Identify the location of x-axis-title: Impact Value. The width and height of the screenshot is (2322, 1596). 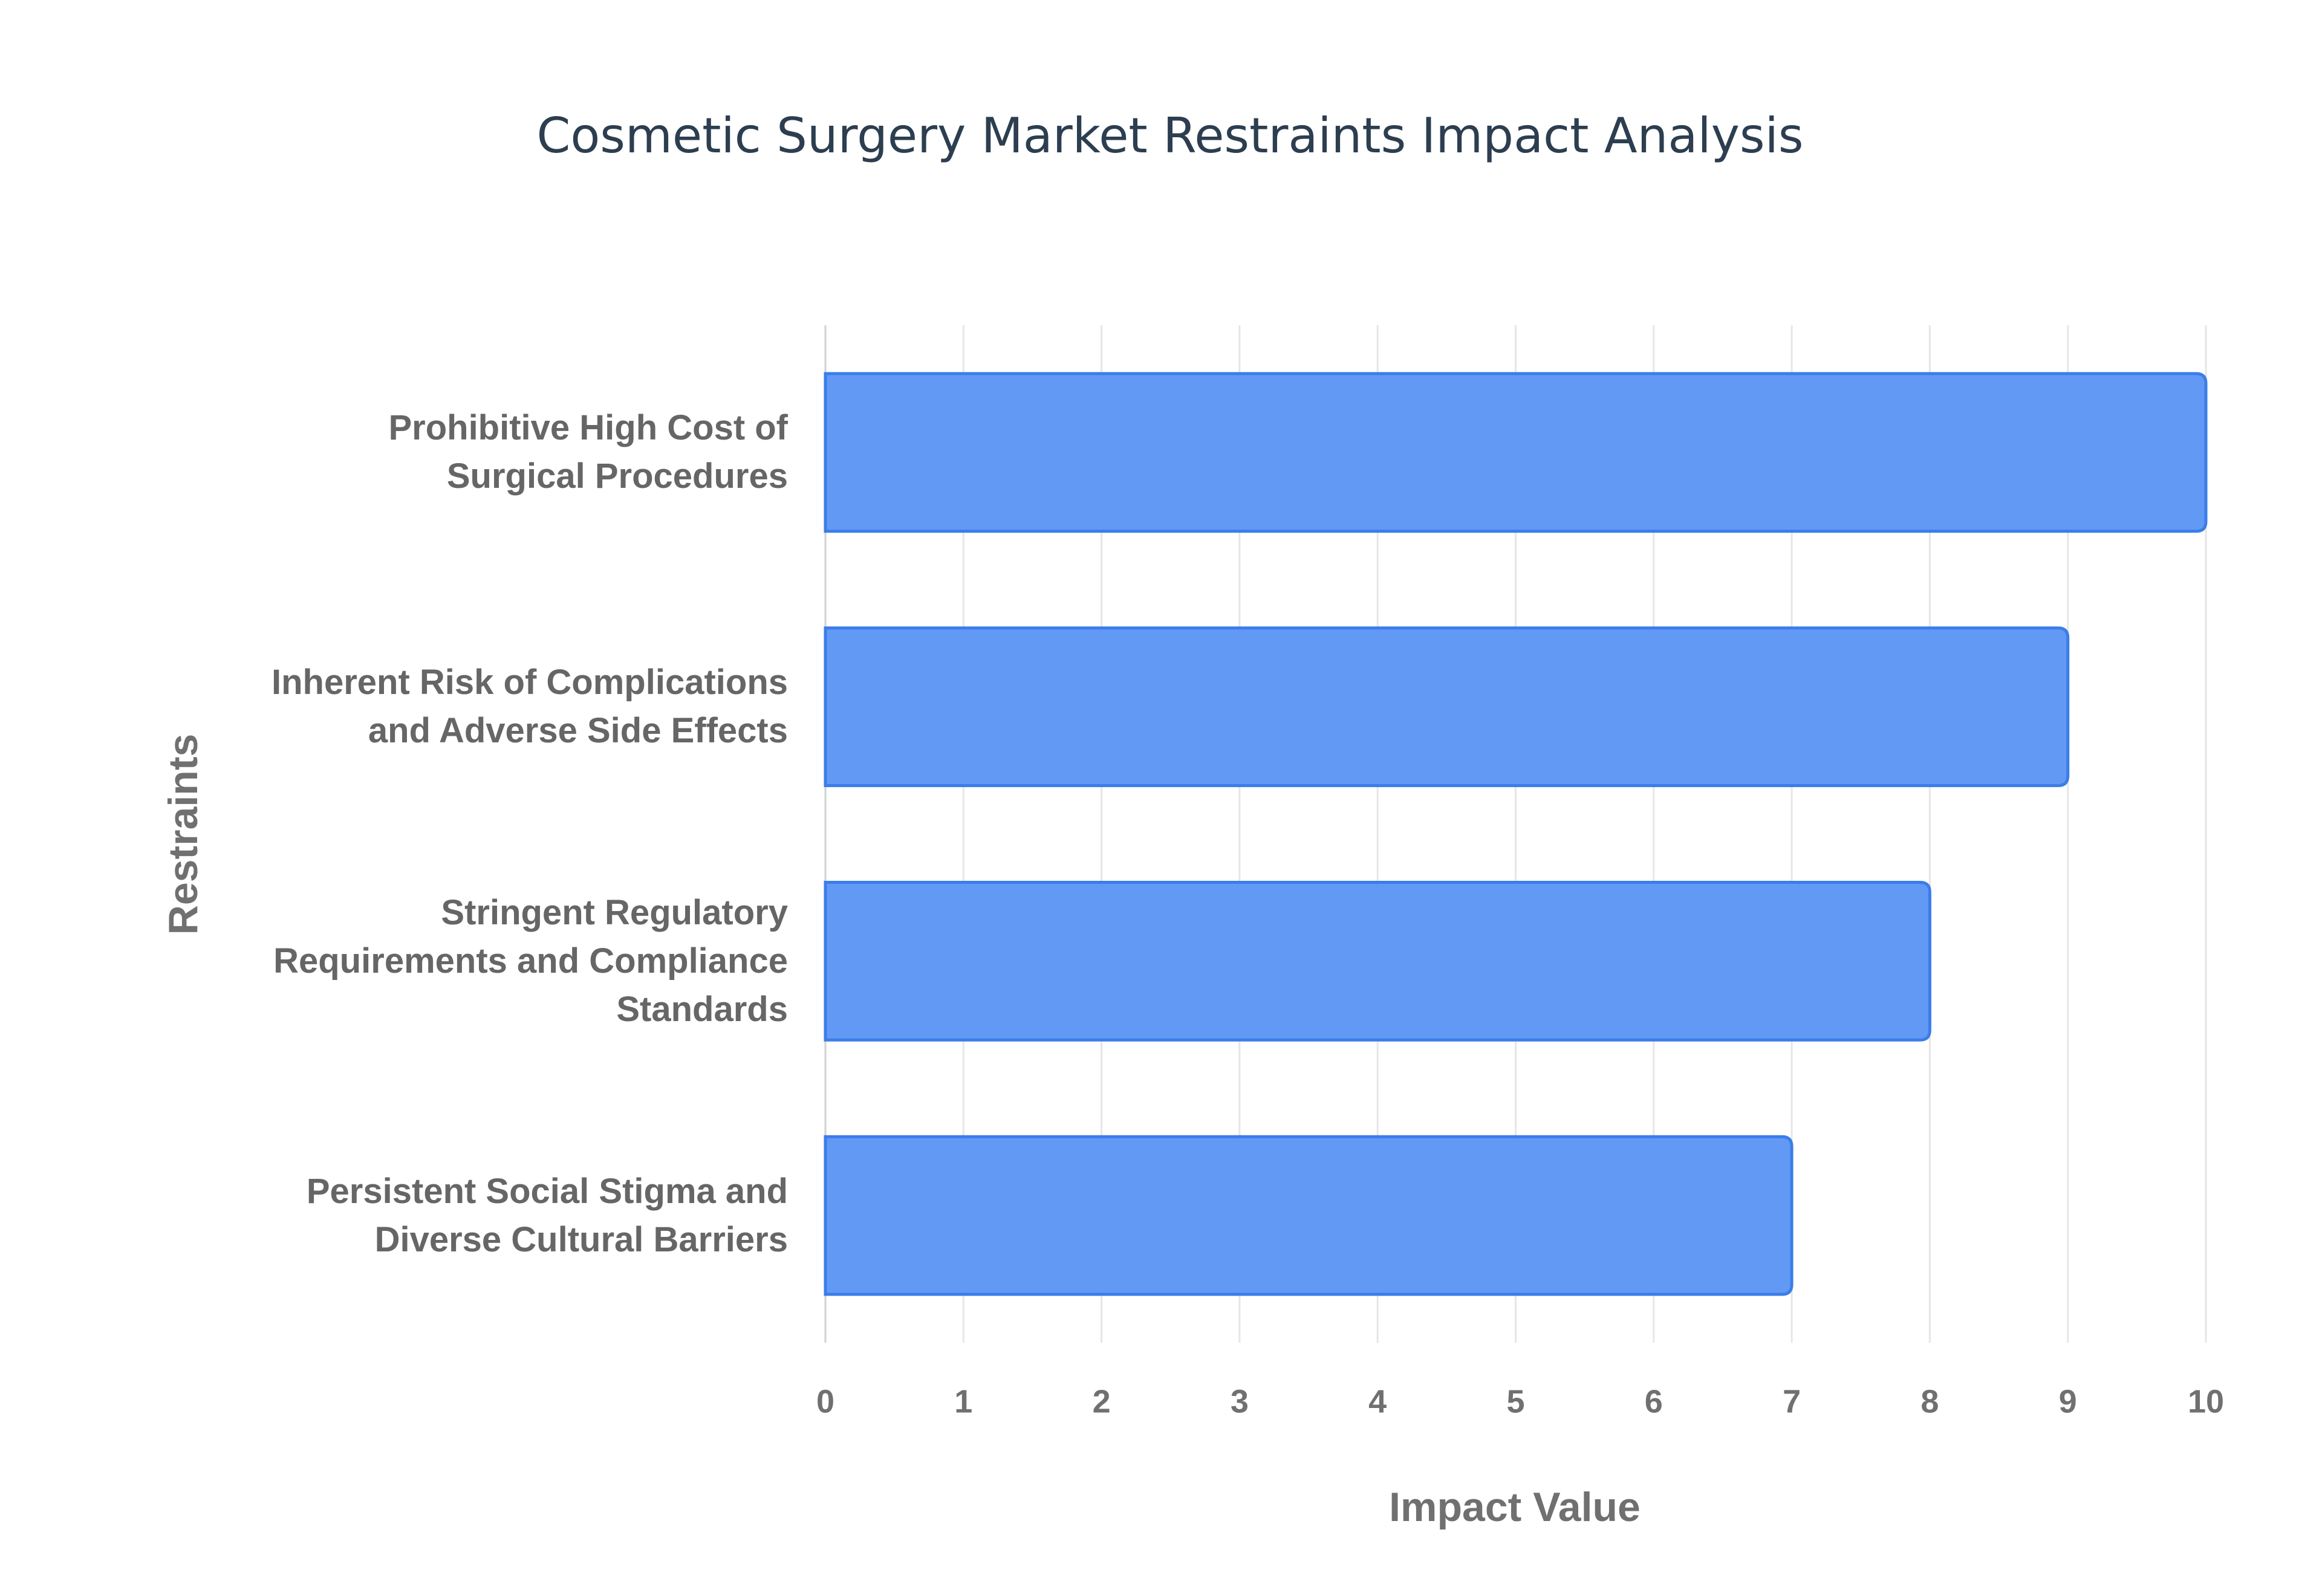
(1515, 1507).